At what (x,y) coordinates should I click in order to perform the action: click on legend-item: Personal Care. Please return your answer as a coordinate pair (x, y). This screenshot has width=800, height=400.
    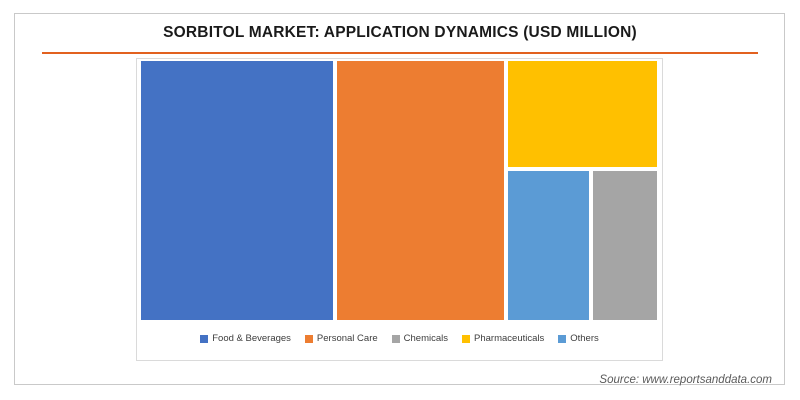
    Looking at the image, I should click on (341, 338).